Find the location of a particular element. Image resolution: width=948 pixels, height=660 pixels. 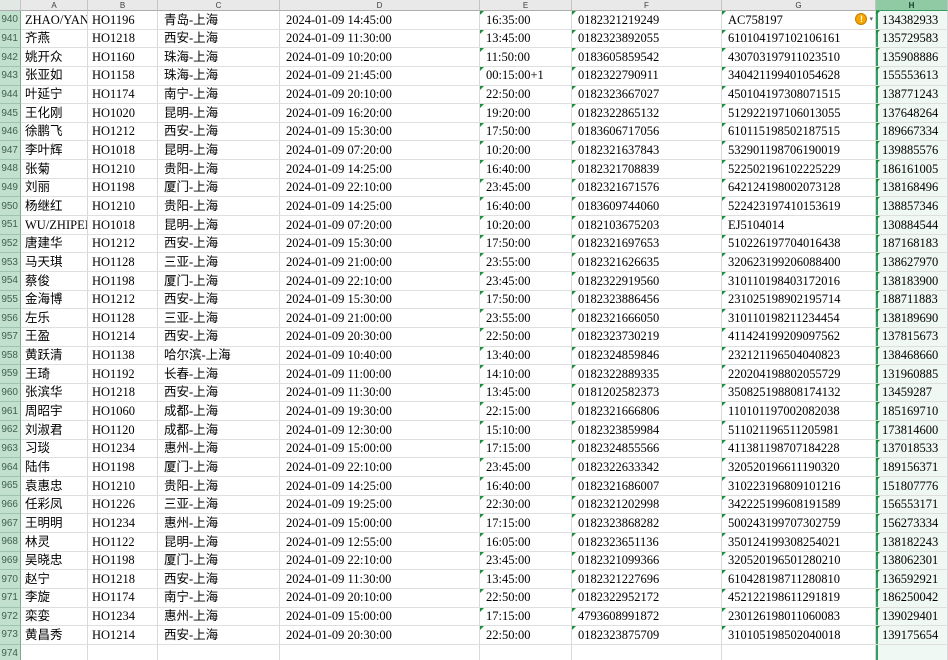

row-header-954: 954 is located at coordinates (10, 281).